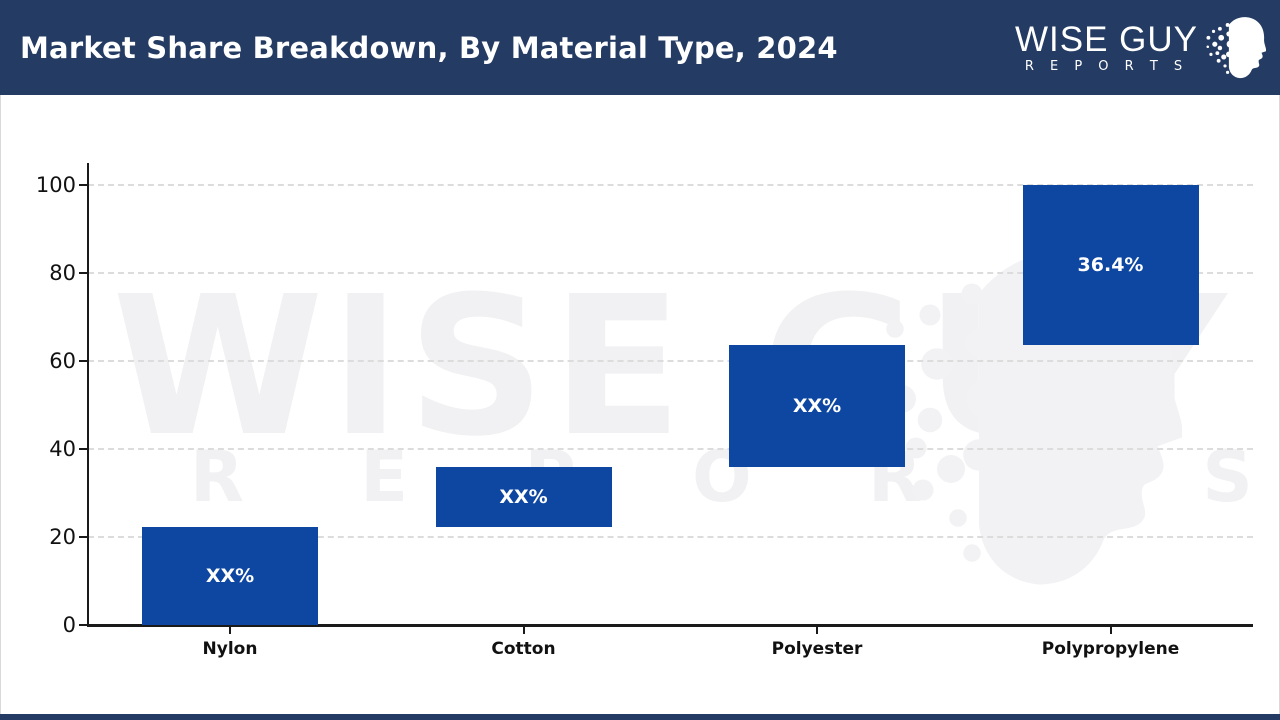  I want to click on bar-nylon: XX%, so click(230, 575).